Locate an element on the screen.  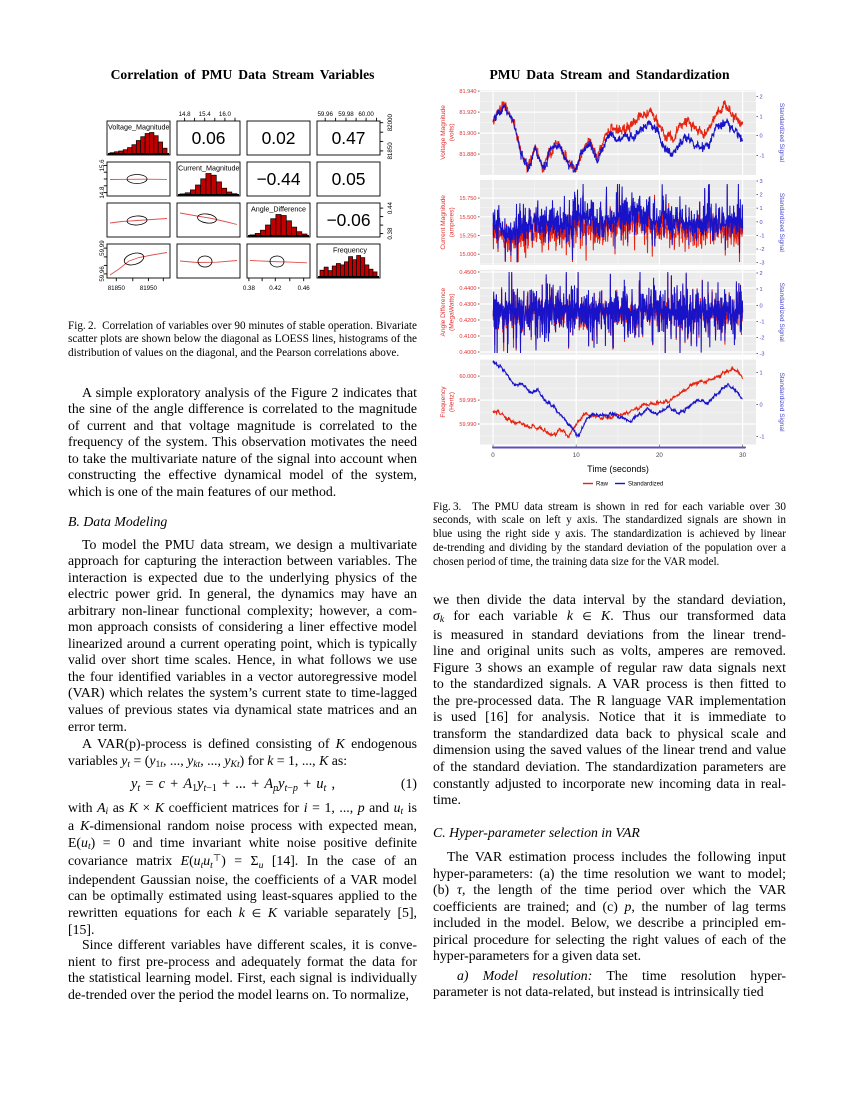
svg-text: 0.47 is located at coordinates (349, 138).